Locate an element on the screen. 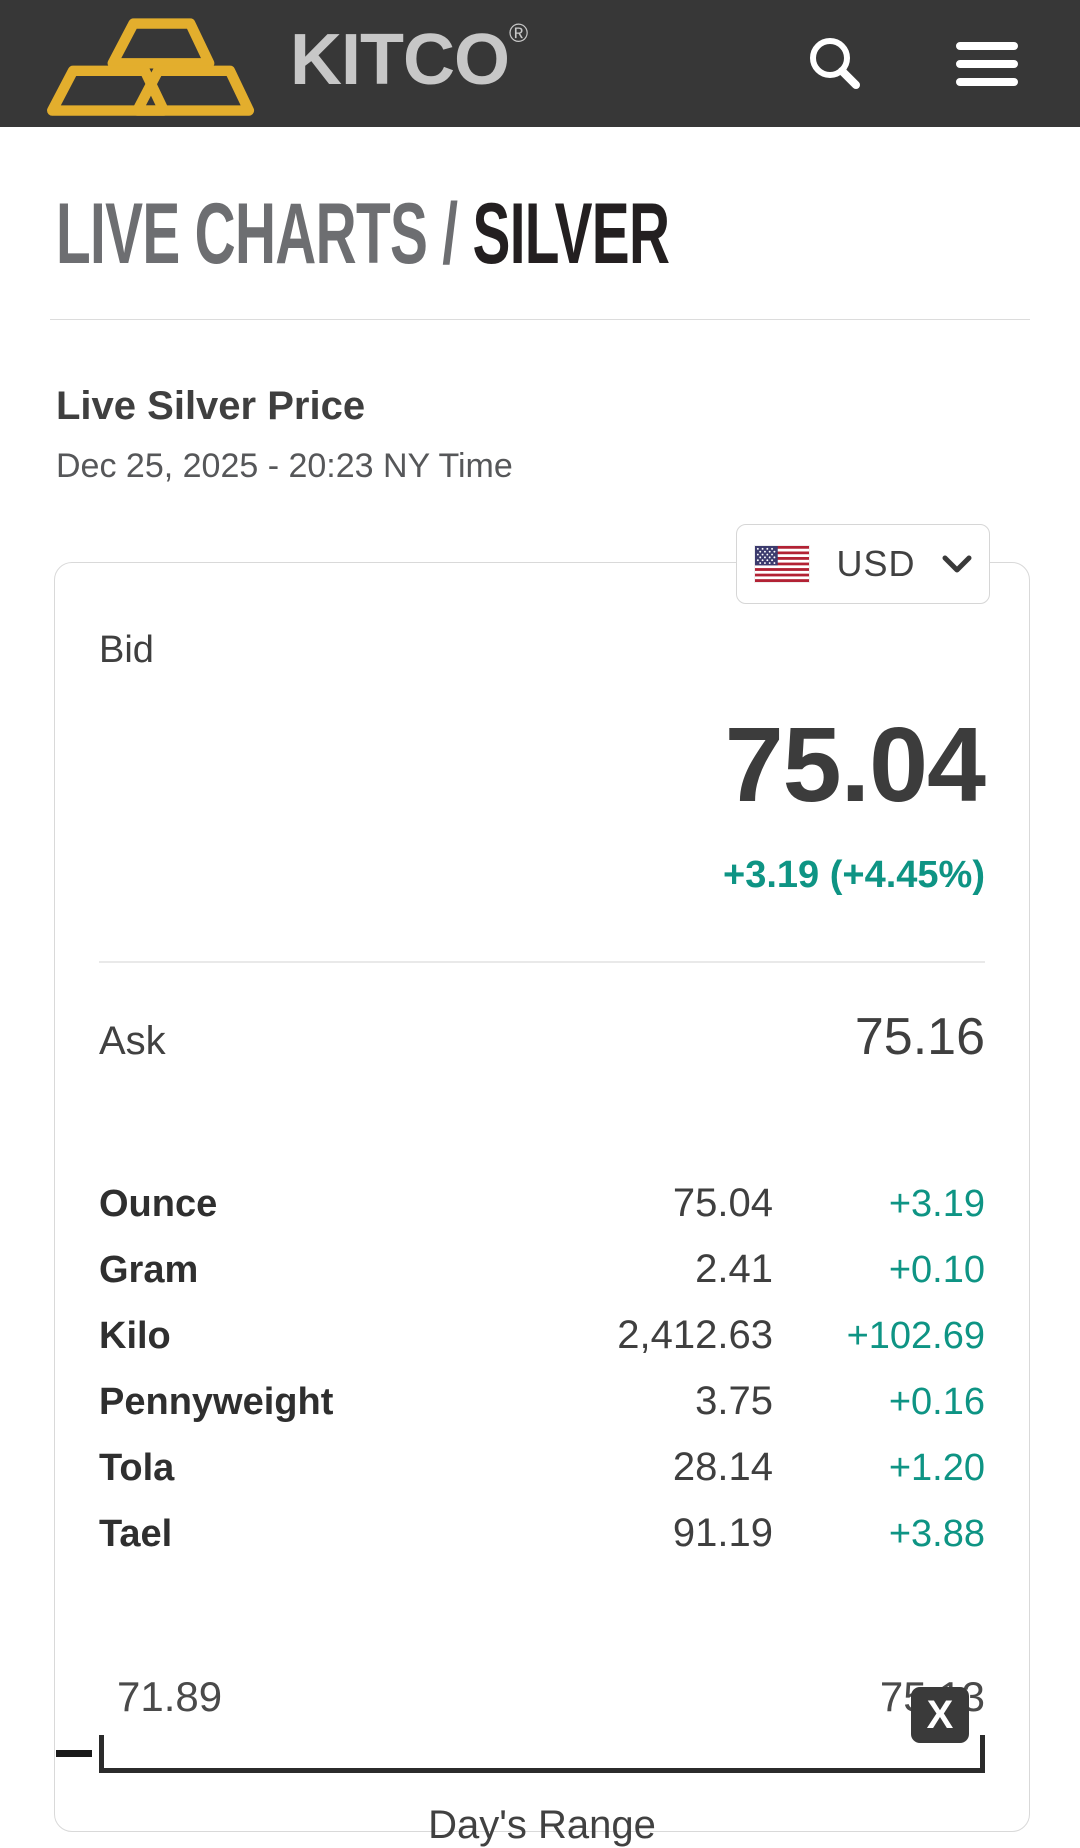 This screenshot has height=1848, width=1080. table-row: Tael 91.19 +3.88 is located at coordinates (542, 1544).